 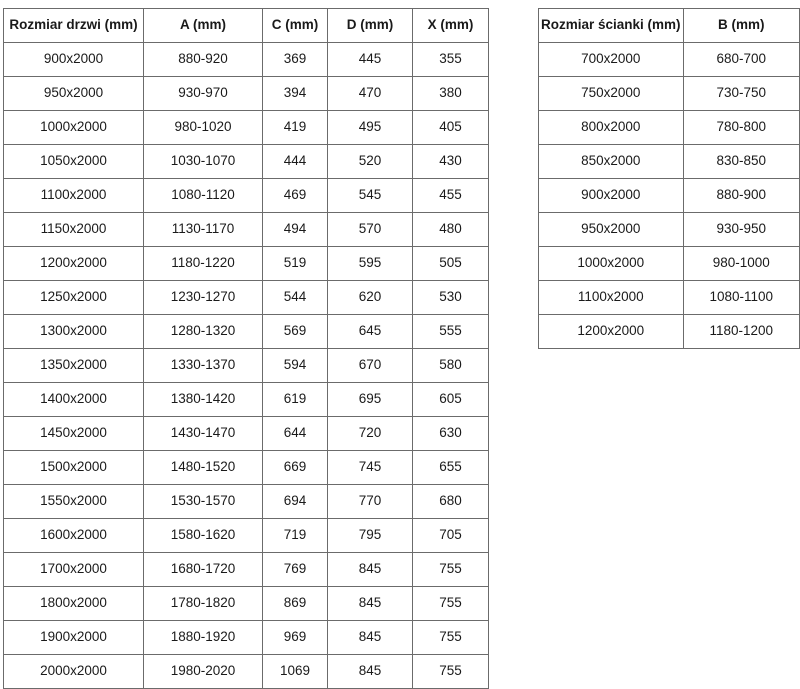 I want to click on cell-c: 769, so click(x=295, y=569).